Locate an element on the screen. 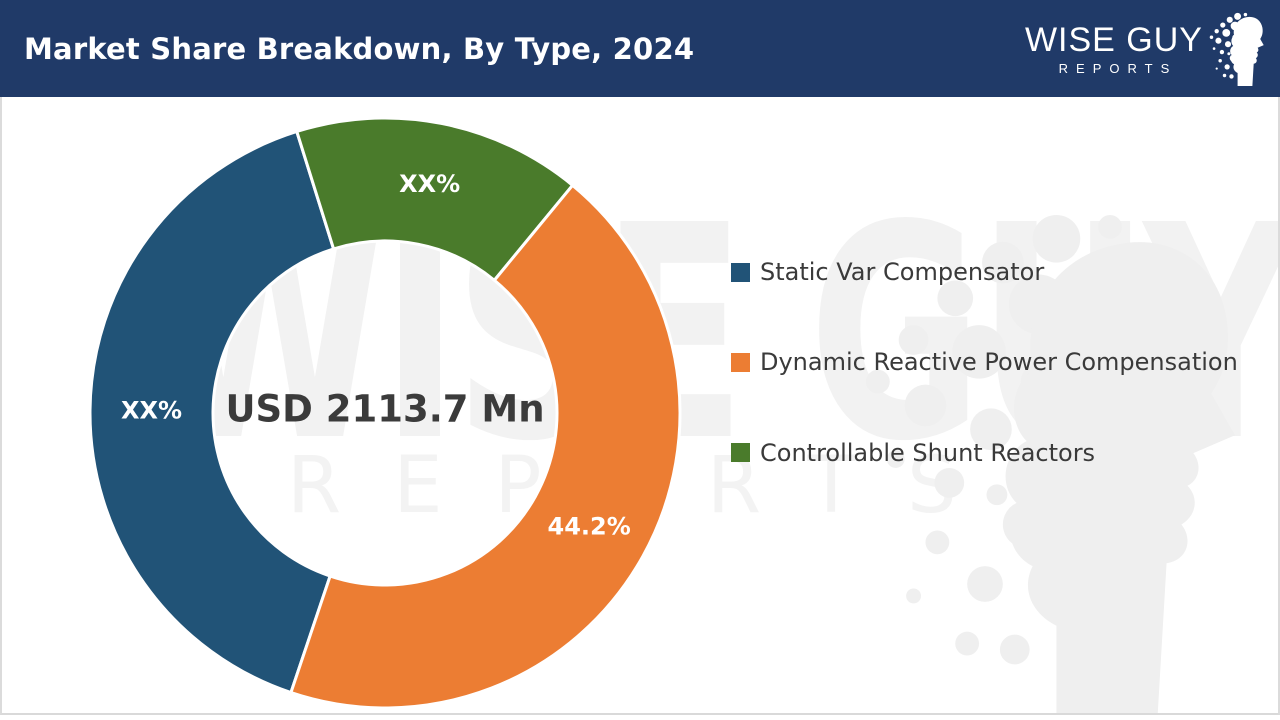  page-title: Market Share Breakdown, By Type, 2024 is located at coordinates (359, 48).